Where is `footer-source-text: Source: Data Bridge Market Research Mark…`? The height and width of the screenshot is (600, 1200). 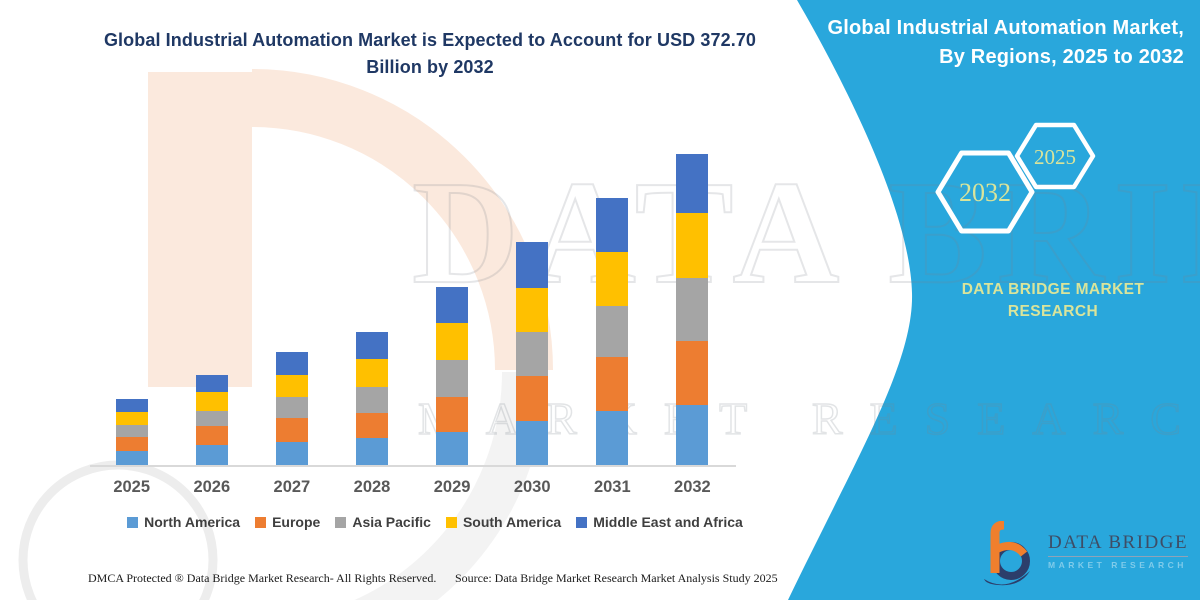 footer-source-text: Source: Data Bridge Market Research Mark… is located at coordinates (616, 578).